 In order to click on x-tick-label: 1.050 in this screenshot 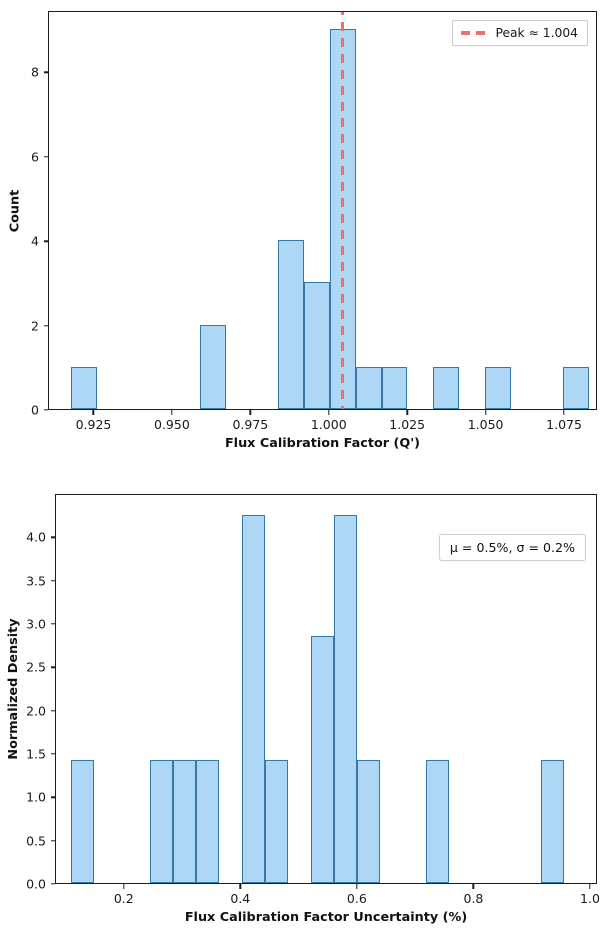, I will do `click(485, 424)`.